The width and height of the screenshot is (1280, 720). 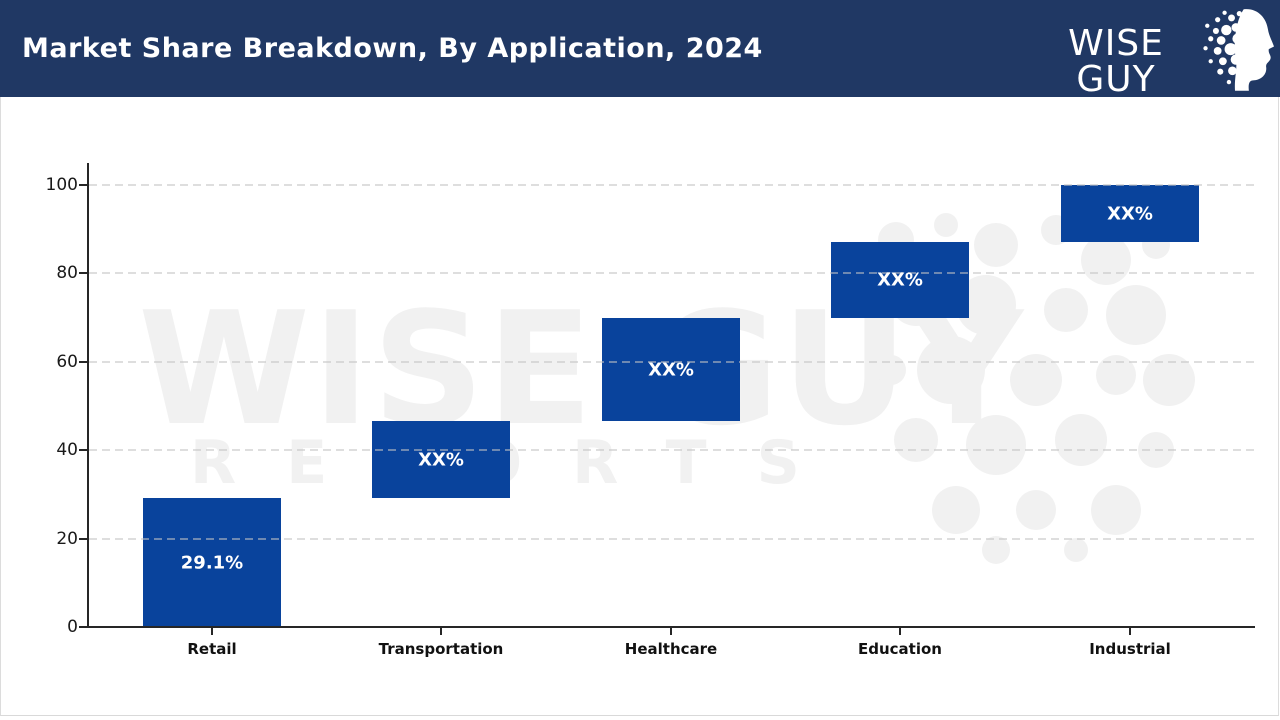 What do you see at coordinates (671, 649) in the screenshot?
I see `x-category-label-healthcare: Healthcare` at bounding box center [671, 649].